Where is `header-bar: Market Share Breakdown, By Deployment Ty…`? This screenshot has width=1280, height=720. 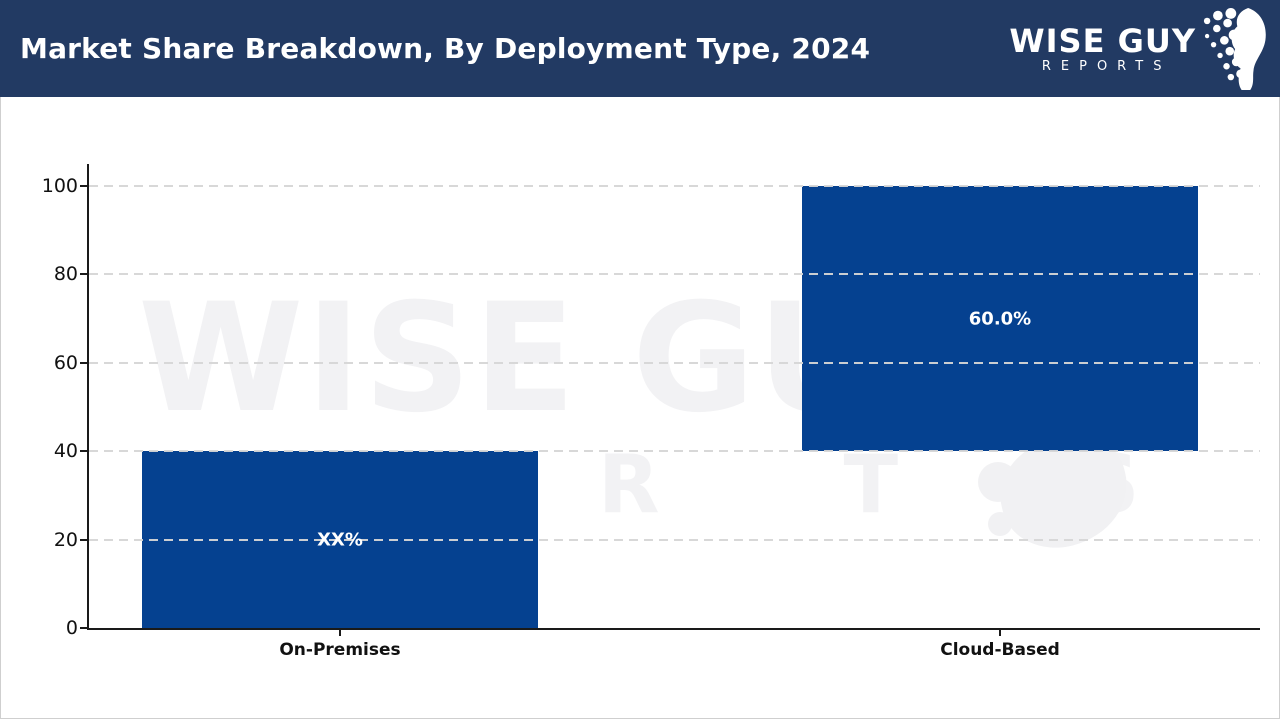 header-bar: Market Share Breakdown, By Deployment Ty… is located at coordinates (640, 48).